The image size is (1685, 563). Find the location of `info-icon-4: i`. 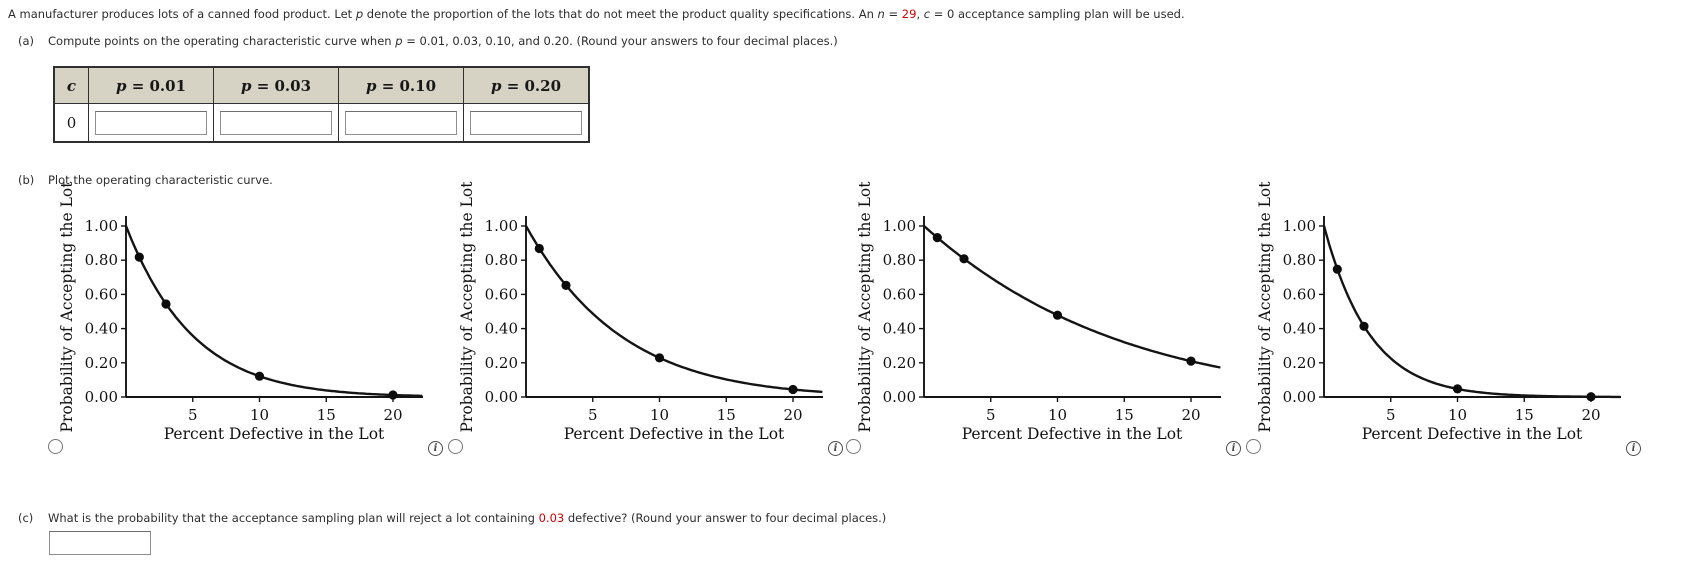

info-icon-4: i is located at coordinates (1633, 448).